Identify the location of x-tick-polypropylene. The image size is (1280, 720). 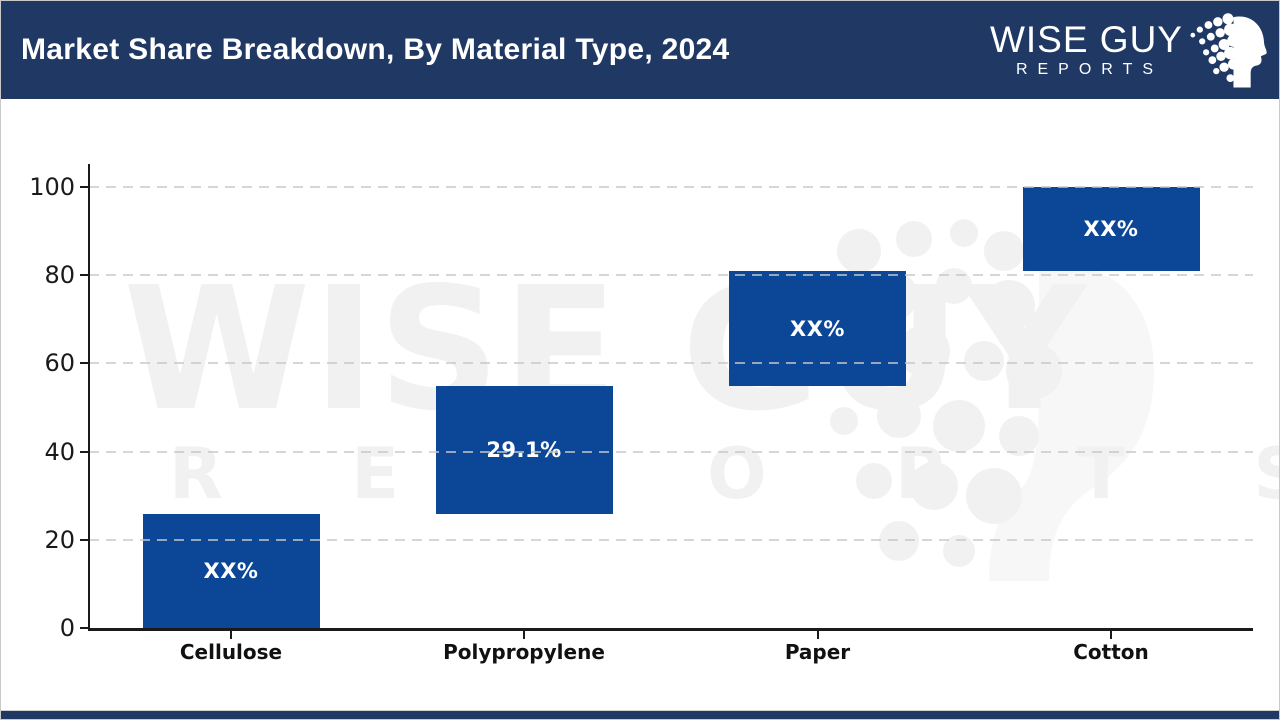
(524, 634).